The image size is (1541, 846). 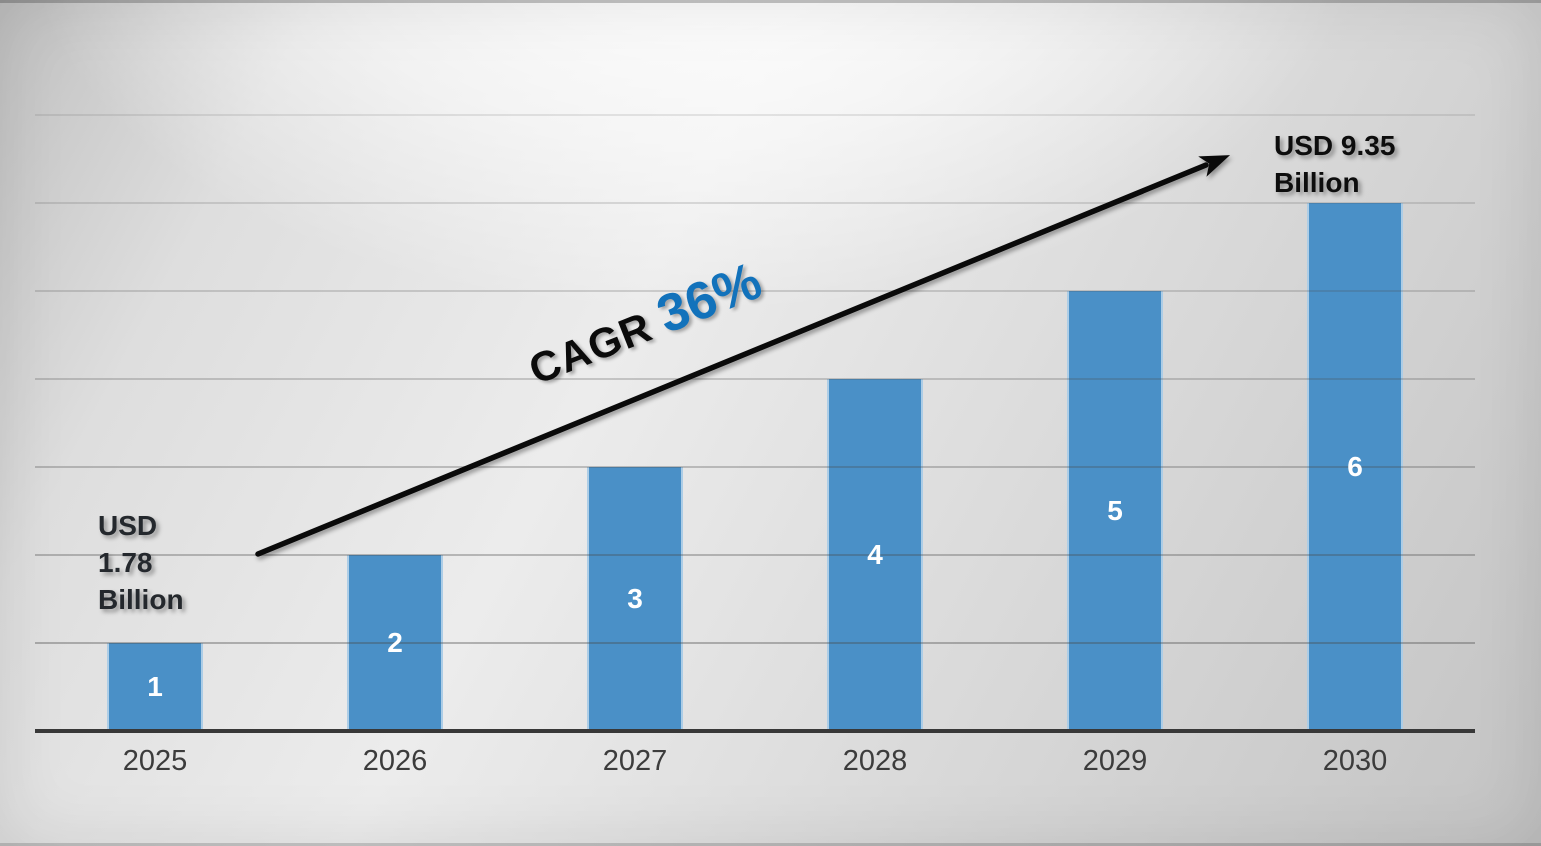 What do you see at coordinates (635, 761) in the screenshot?
I see `x-axis-tick-label: 2027` at bounding box center [635, 761].